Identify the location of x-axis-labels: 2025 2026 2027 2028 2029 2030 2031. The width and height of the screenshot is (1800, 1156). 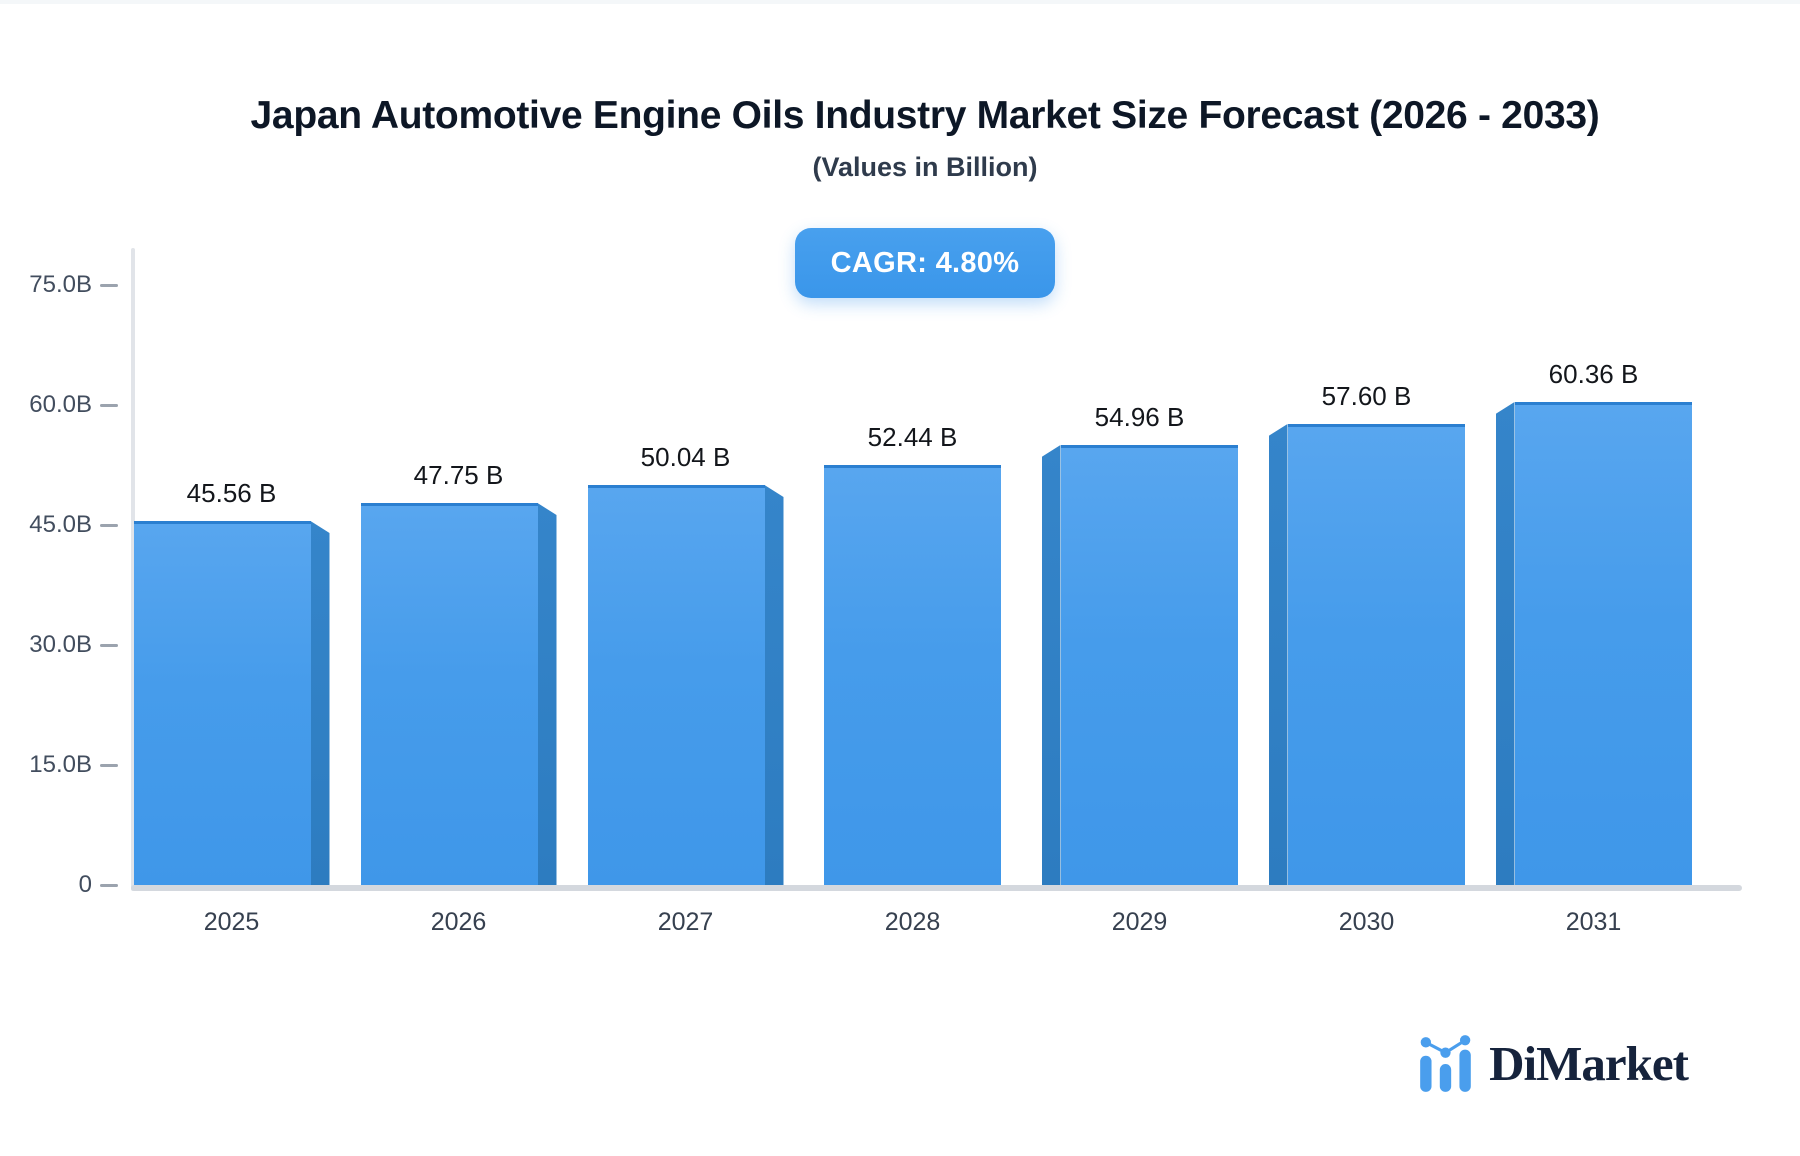
(912, 922).